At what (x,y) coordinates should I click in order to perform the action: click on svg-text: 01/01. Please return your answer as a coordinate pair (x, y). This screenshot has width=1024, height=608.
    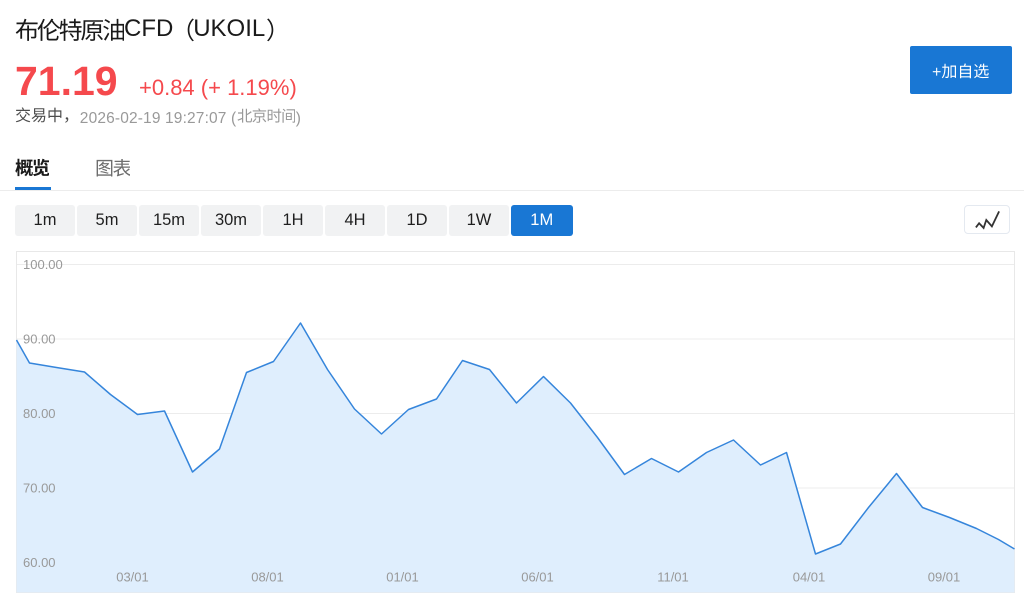
    Looking at the image, I should click on (402, 576).